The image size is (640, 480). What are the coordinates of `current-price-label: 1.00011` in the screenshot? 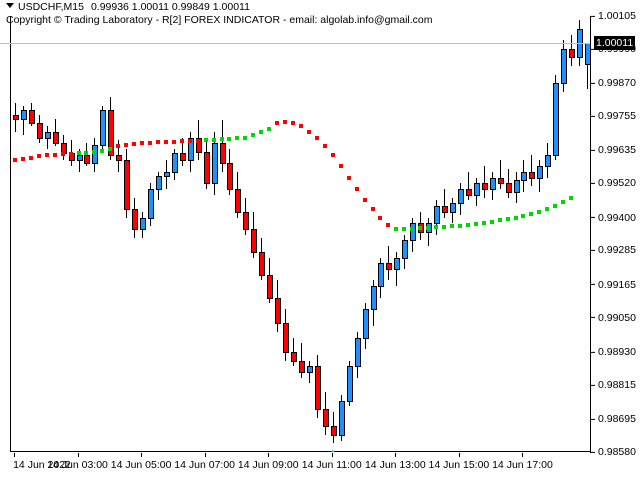 It's located at (615, 42).